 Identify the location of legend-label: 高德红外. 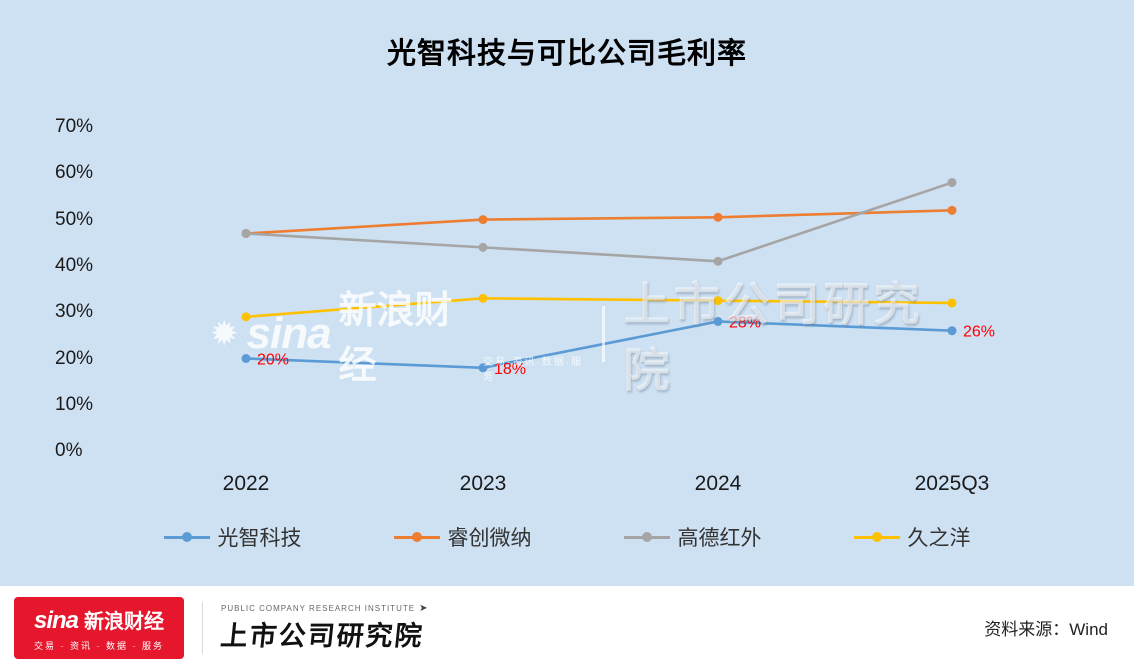
(719, 538).